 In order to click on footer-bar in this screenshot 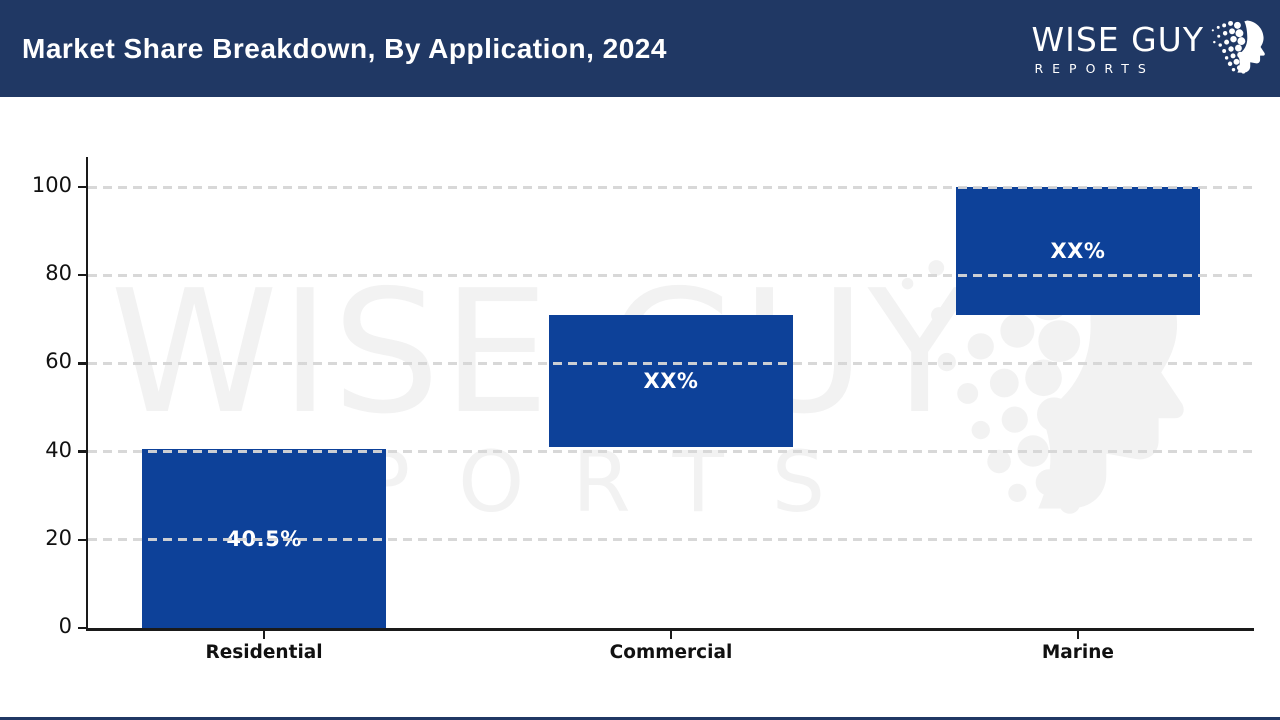, I will do `click(640, 718)`.